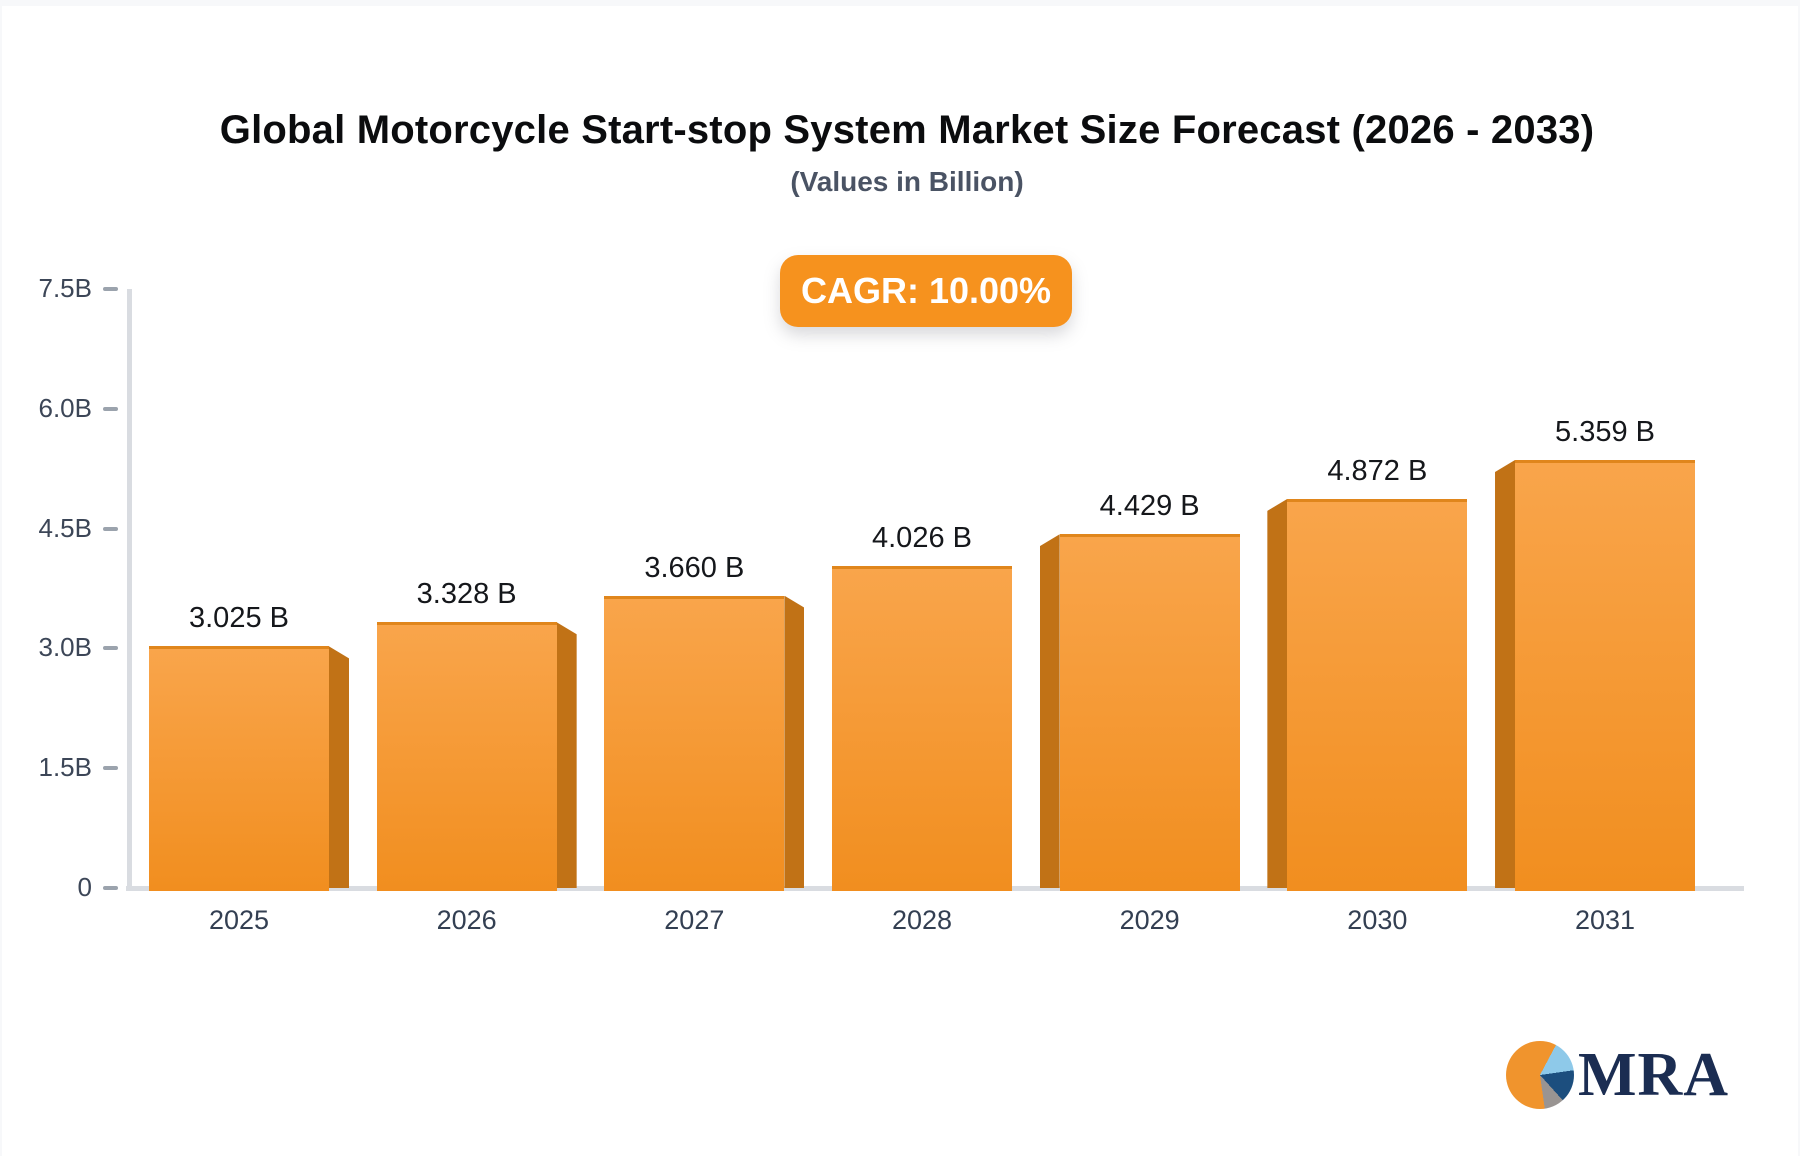  I want to click on x-axis-category-label: 2026, so click(466, 920).